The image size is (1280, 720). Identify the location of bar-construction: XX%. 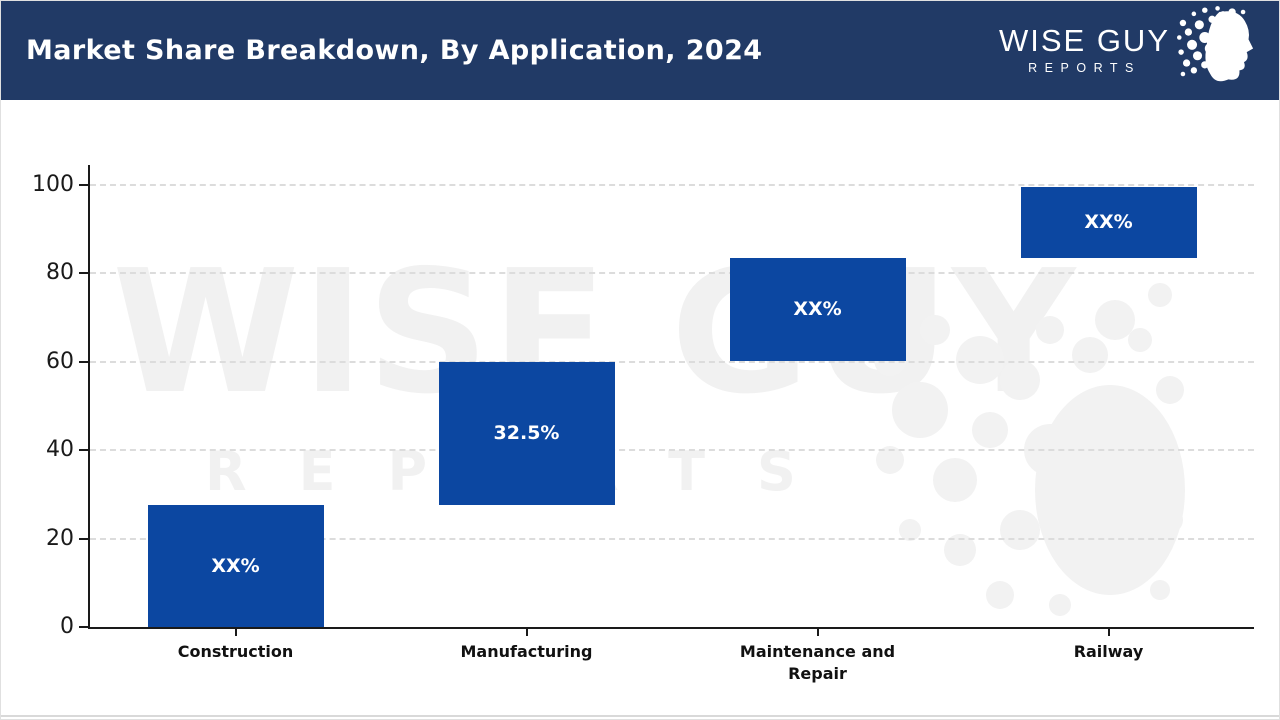
(235, 566).